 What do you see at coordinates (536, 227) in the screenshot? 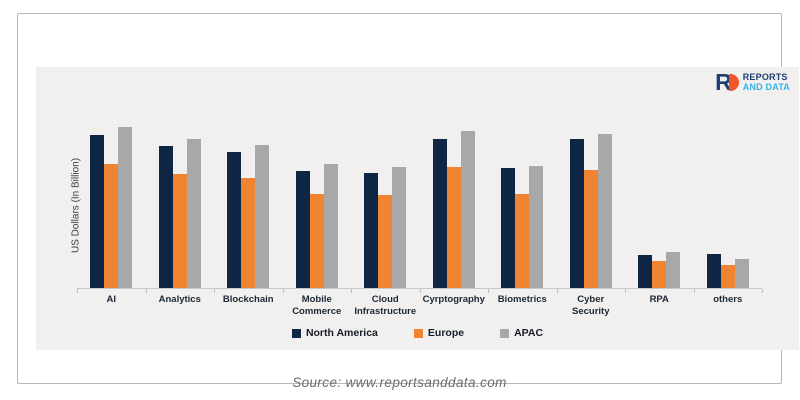
I see `bar-apac-biometrics` at bounding box center [536, 227].